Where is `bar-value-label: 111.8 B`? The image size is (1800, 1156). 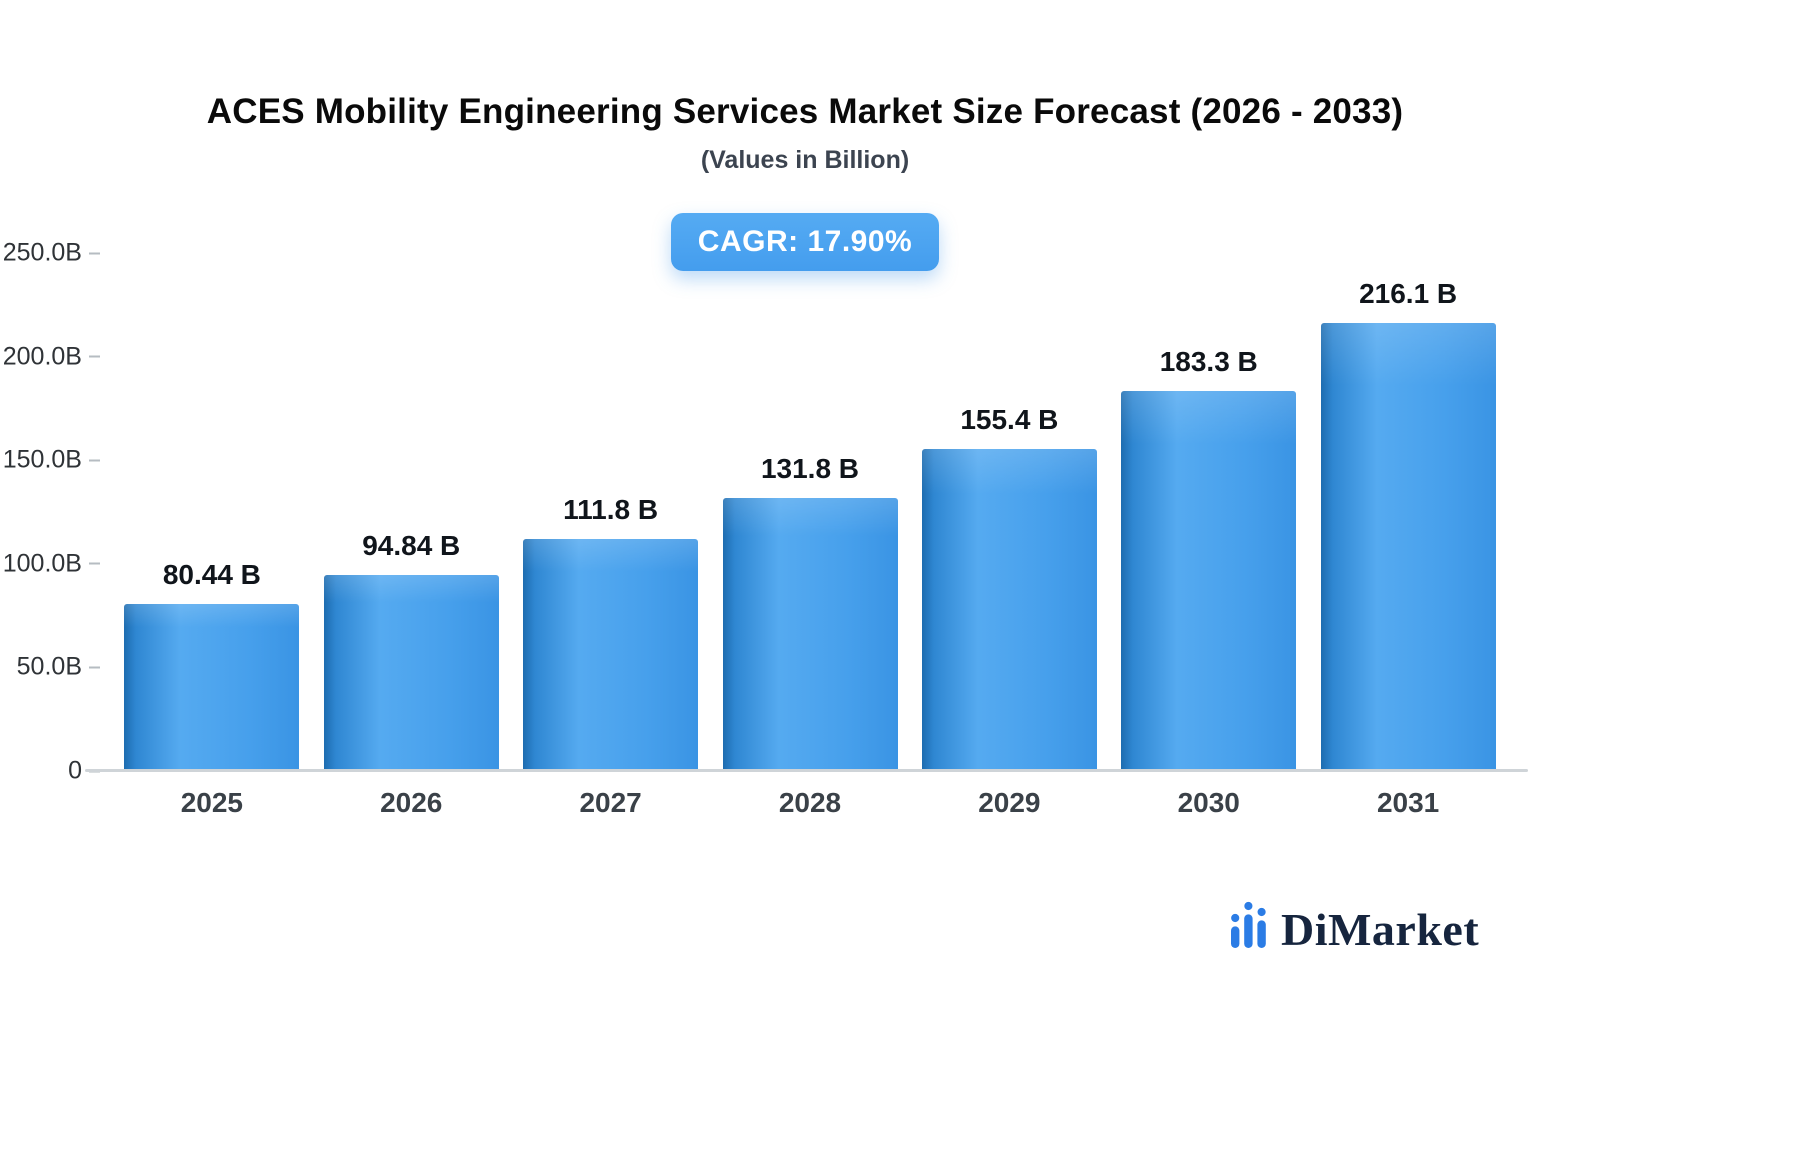 bar-value-label: 111.8 B is located at coordinates (611, 510).